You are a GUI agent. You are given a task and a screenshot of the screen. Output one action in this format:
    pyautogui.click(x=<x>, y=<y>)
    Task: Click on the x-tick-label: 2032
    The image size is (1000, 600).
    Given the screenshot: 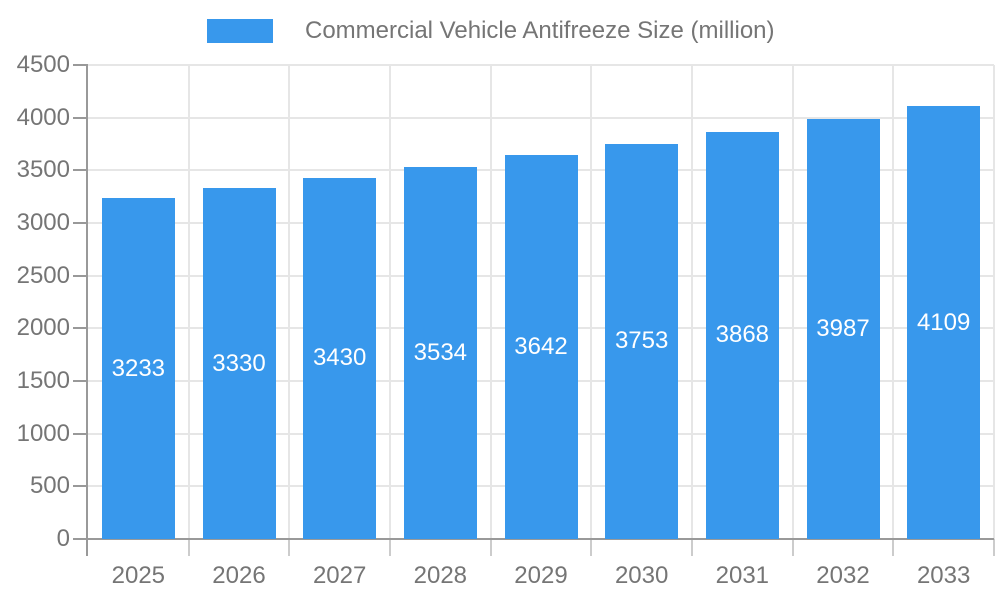 What is the action you would take?
    pyautogui.click(x=843, y=575)
    